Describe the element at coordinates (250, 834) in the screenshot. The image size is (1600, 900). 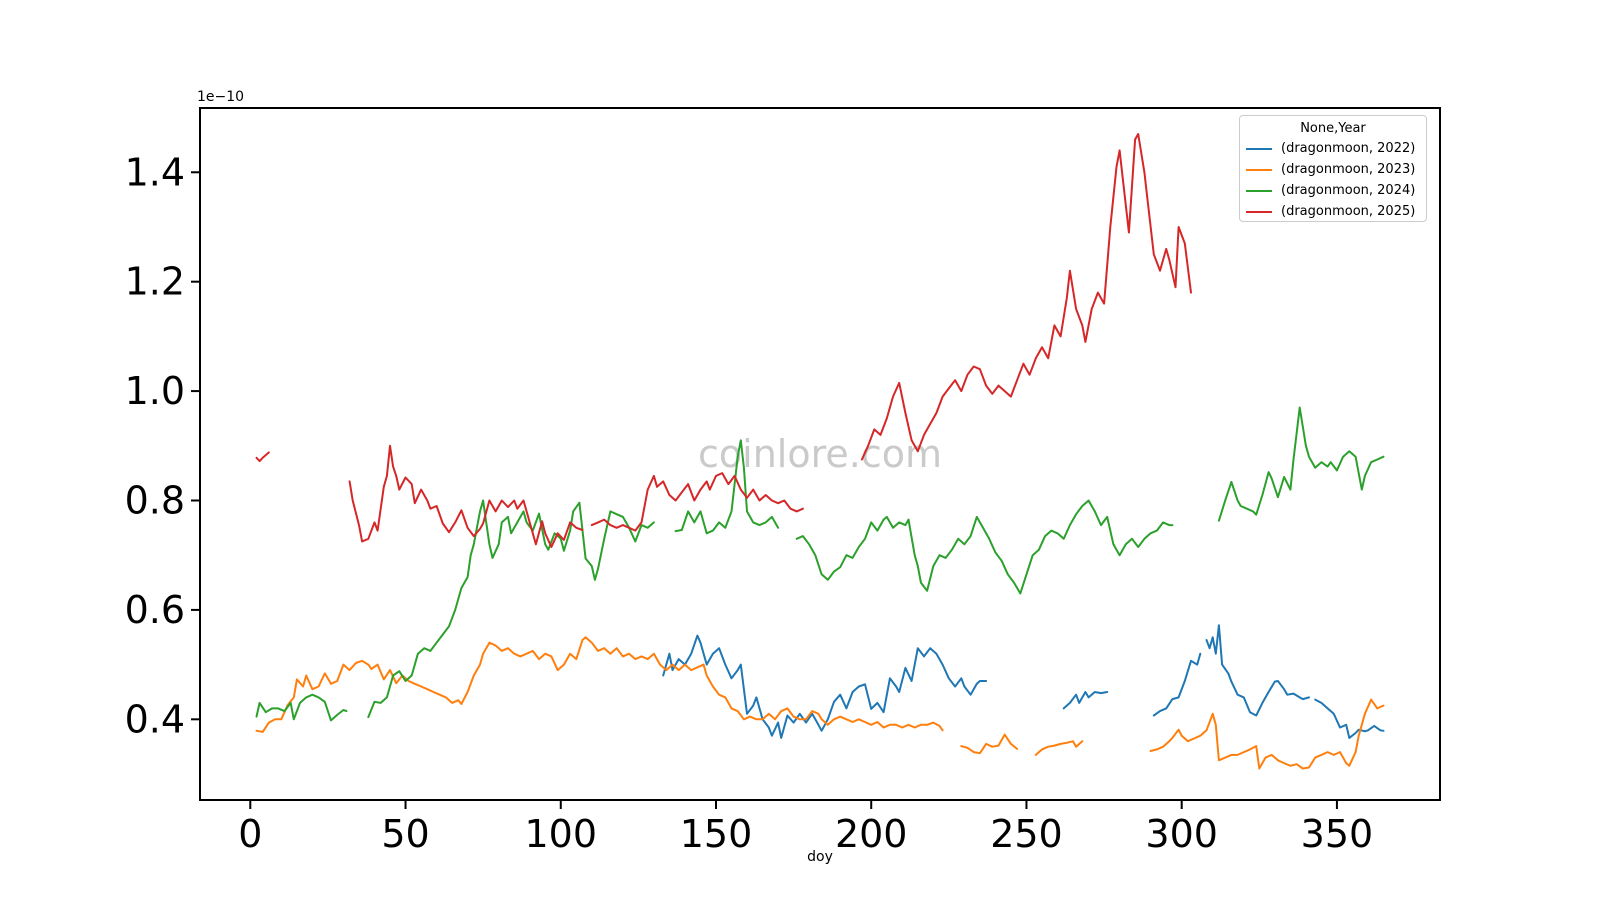
I see `x-tick-label: 0` at that location.